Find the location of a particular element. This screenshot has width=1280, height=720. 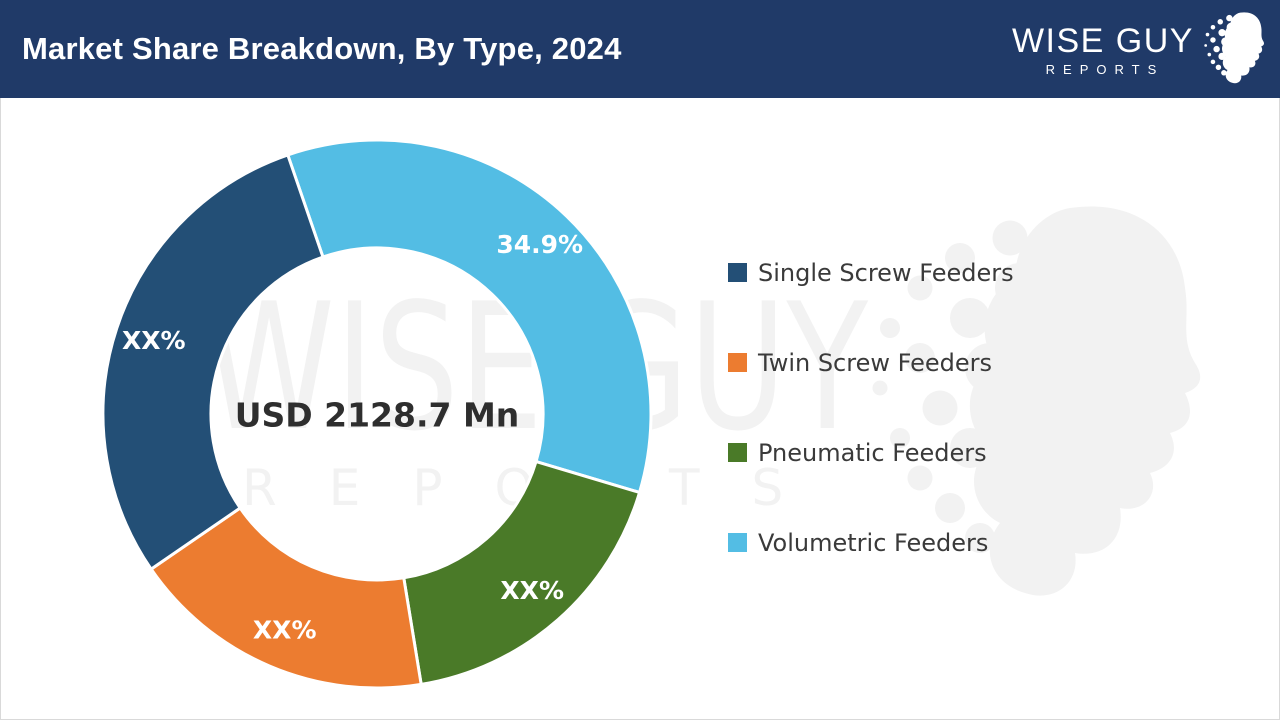

logo-wordmark: WISE GUY is located at coordinates (1102, 41).